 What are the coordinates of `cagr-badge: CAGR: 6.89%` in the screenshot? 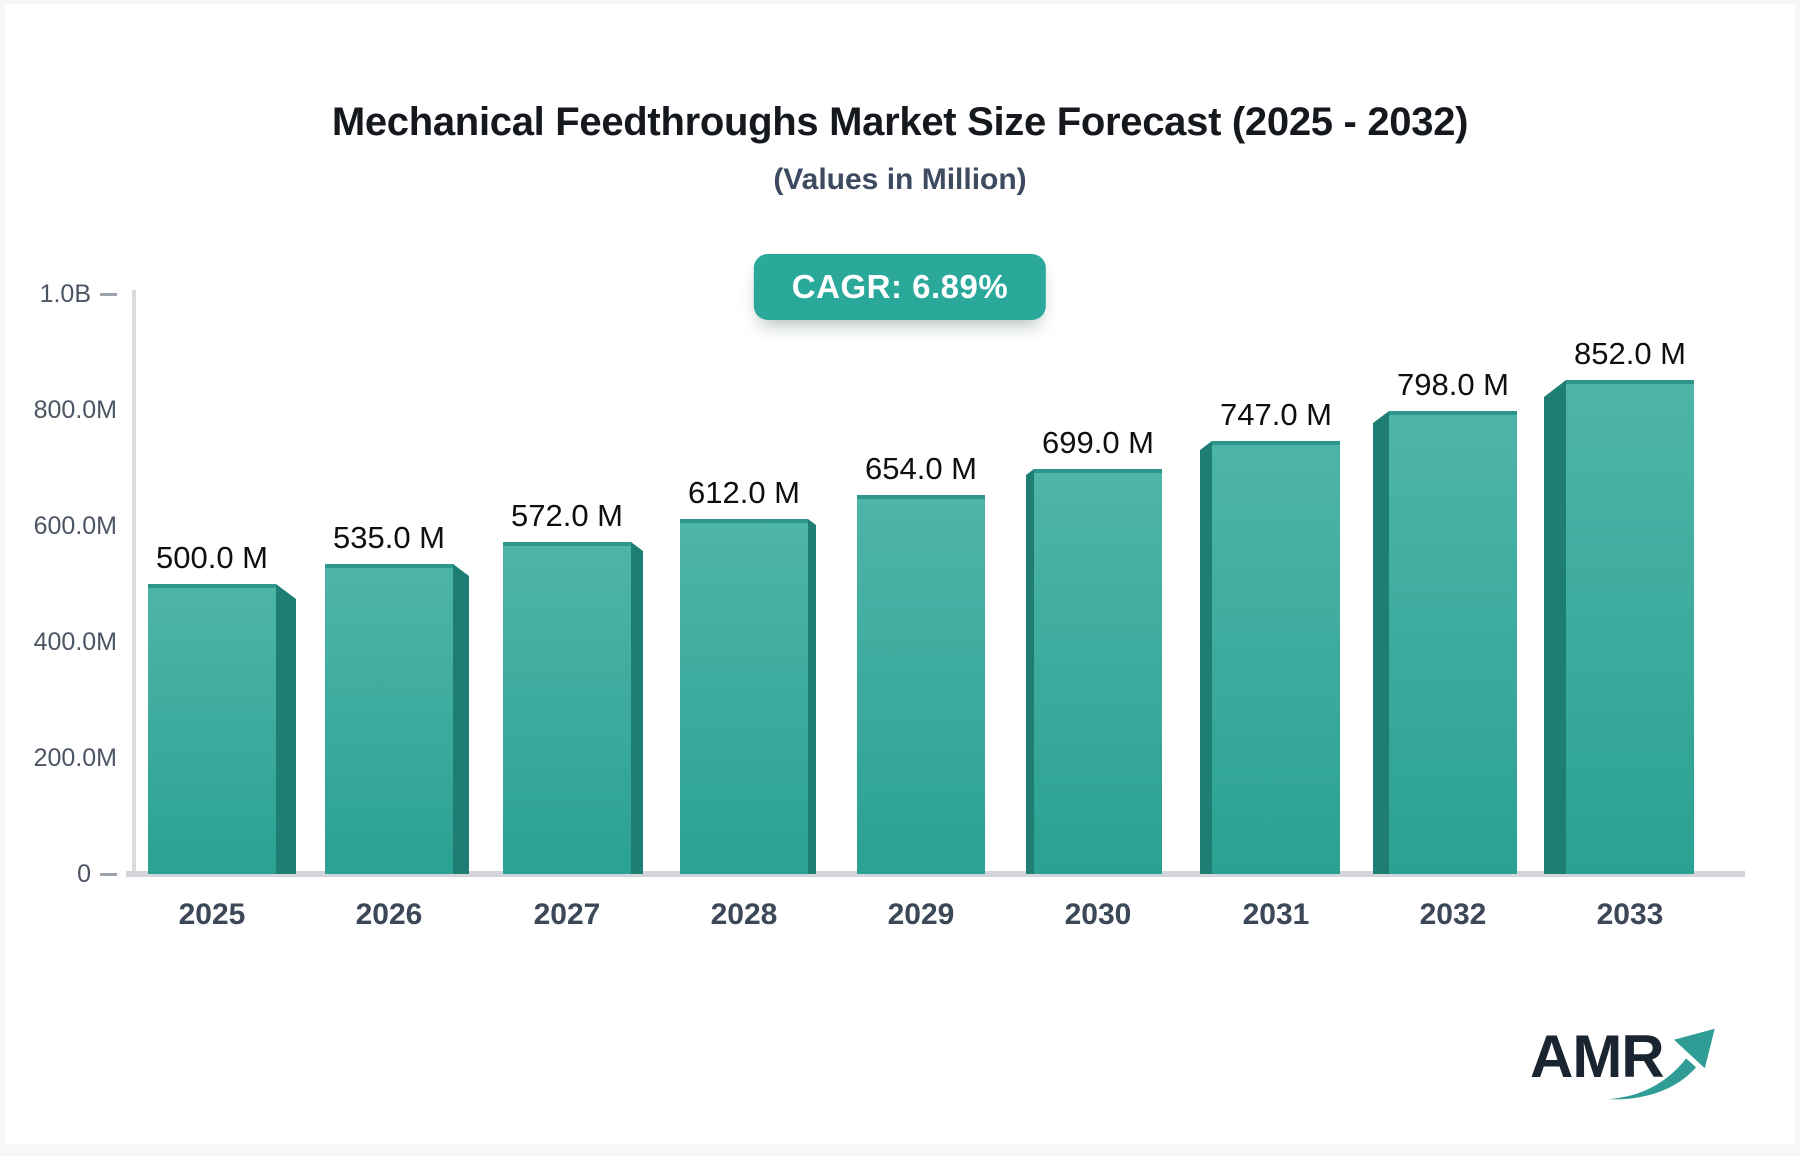 It's located at (900, 287).